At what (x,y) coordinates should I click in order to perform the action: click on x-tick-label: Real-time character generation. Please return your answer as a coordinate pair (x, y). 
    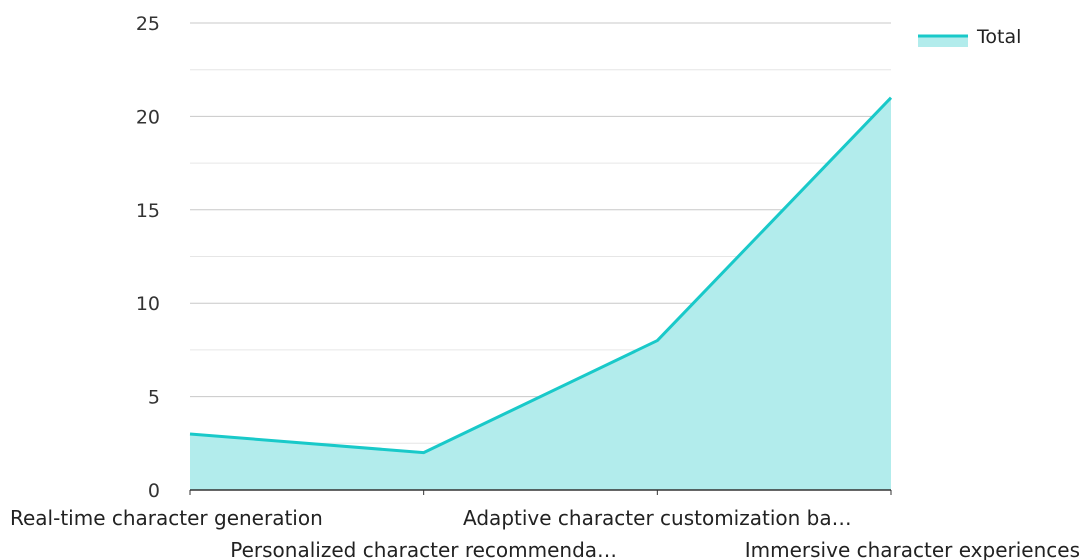
    Looking at the image, I should click on (166, 518).